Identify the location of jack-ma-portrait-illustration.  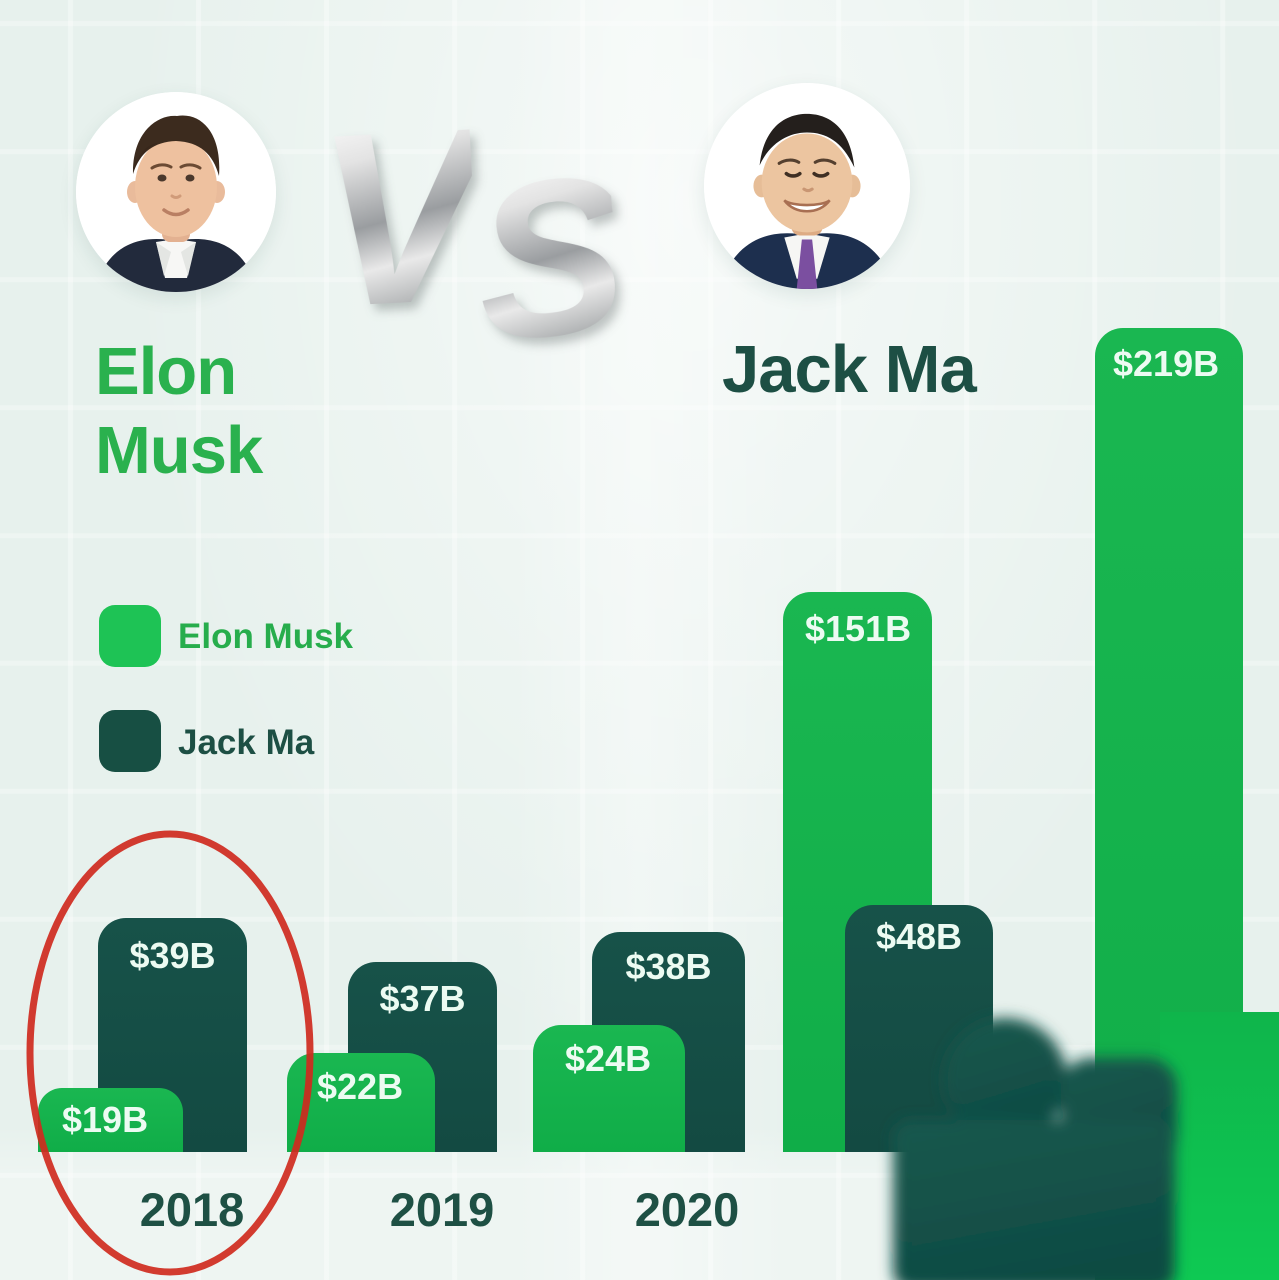
(807, 186).